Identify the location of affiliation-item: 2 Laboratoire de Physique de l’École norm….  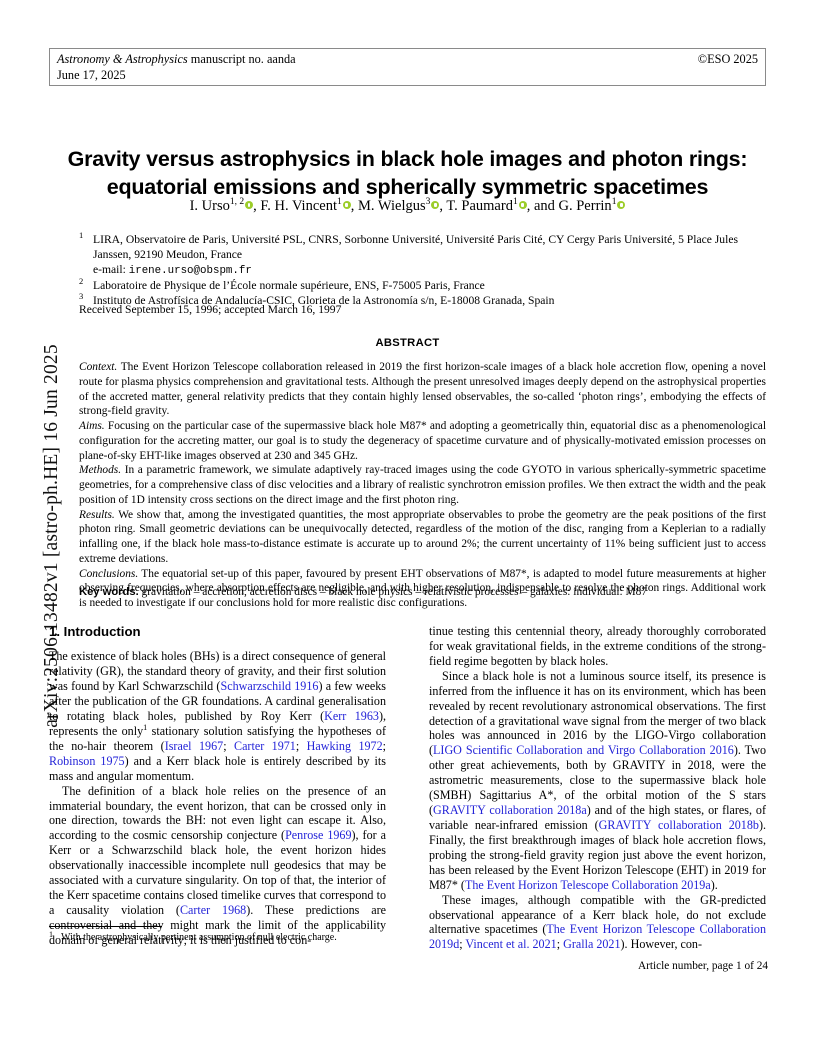
(422, 284).